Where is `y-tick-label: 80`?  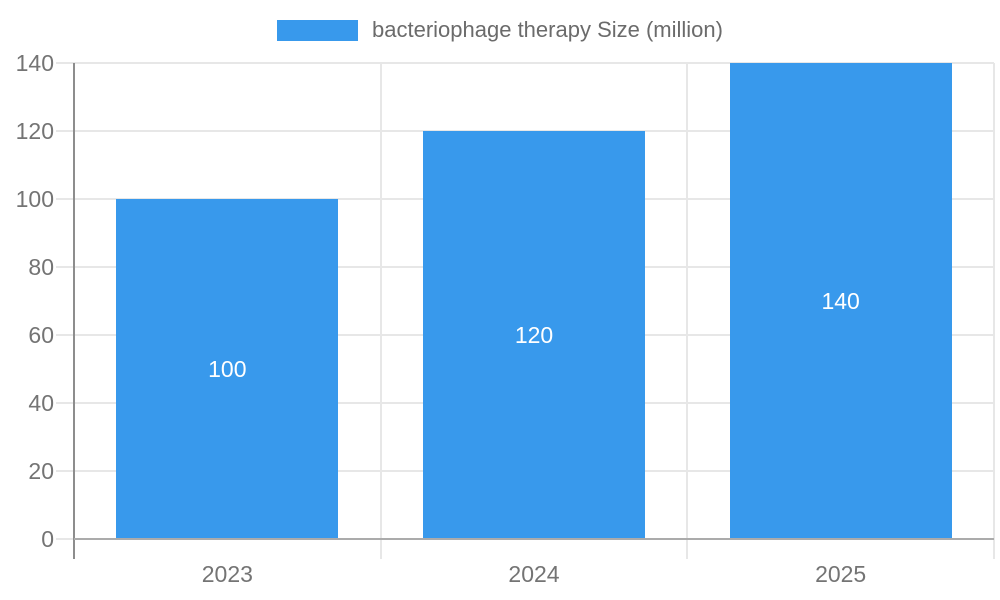 y-tick-label: 80 is located at coordinates (41, 267).